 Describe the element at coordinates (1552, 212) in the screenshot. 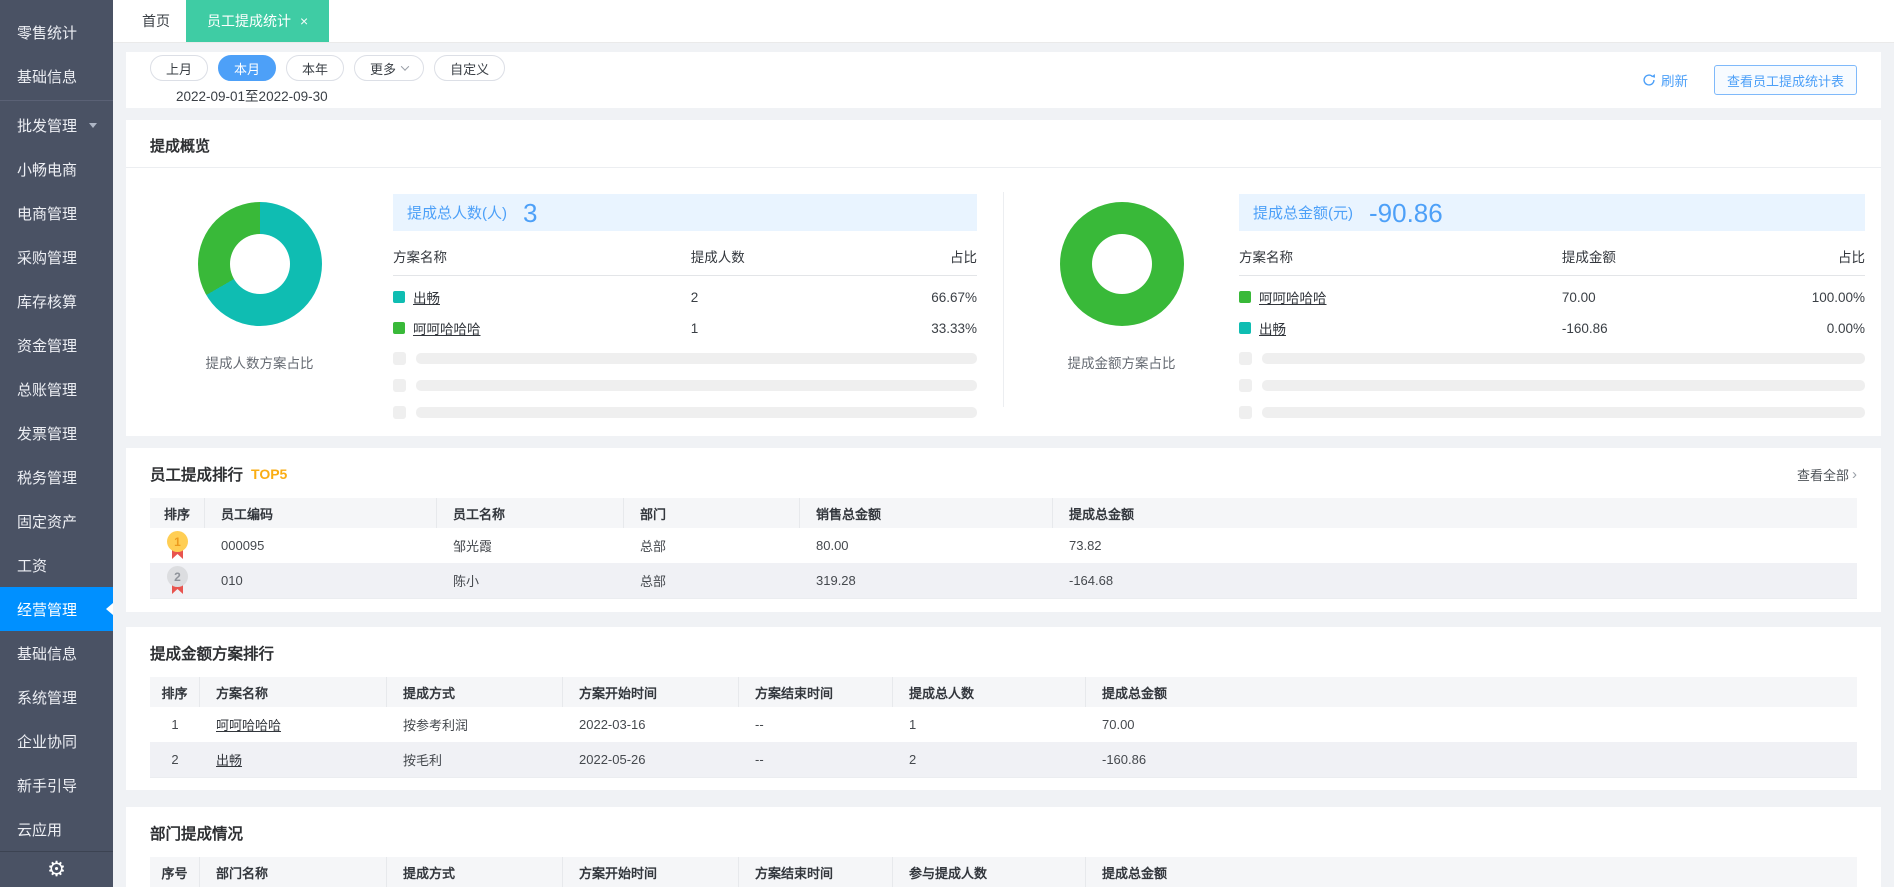

I see `amount-stat-band: 提成总金额(元) -90.86` at that location.